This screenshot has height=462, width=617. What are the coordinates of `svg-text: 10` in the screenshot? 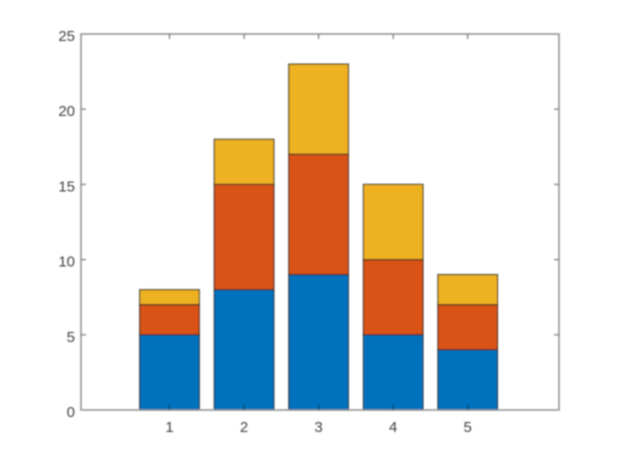 It's located at (66, 262).